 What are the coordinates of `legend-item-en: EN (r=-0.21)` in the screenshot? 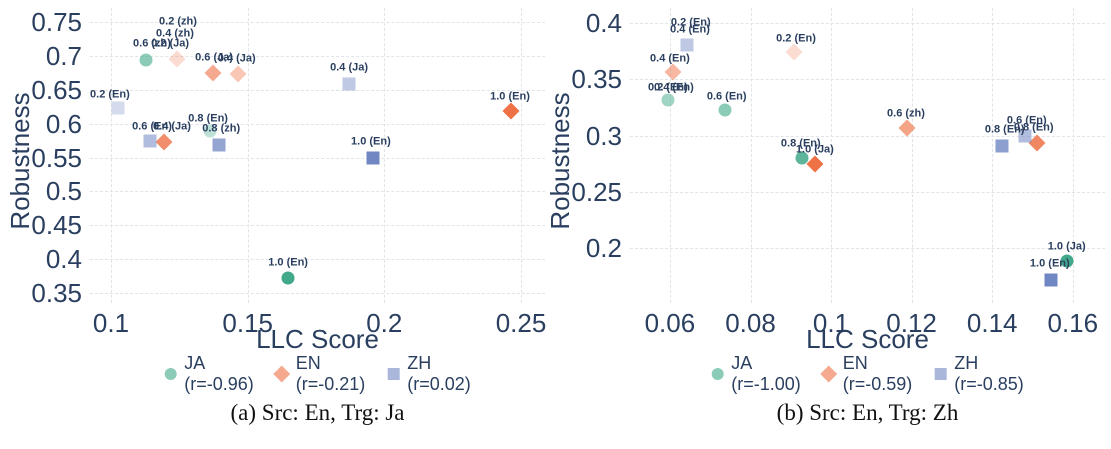 It's located at (319, 374).